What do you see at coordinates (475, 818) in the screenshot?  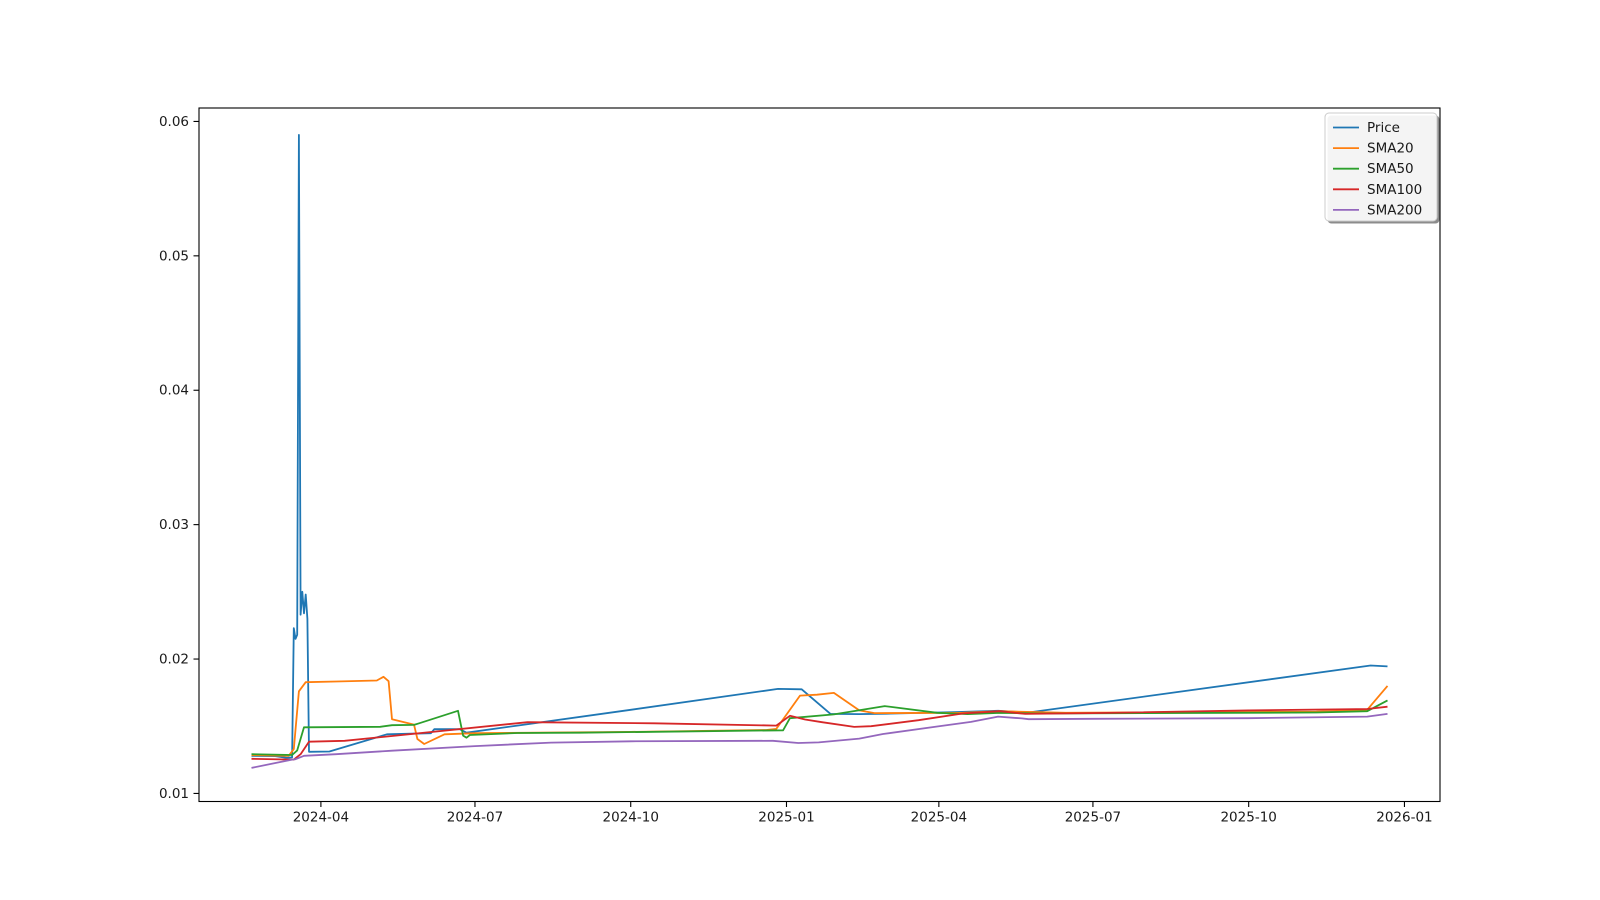 I see `x-tick-label: 2024-07` at bounding box center [475, 818].